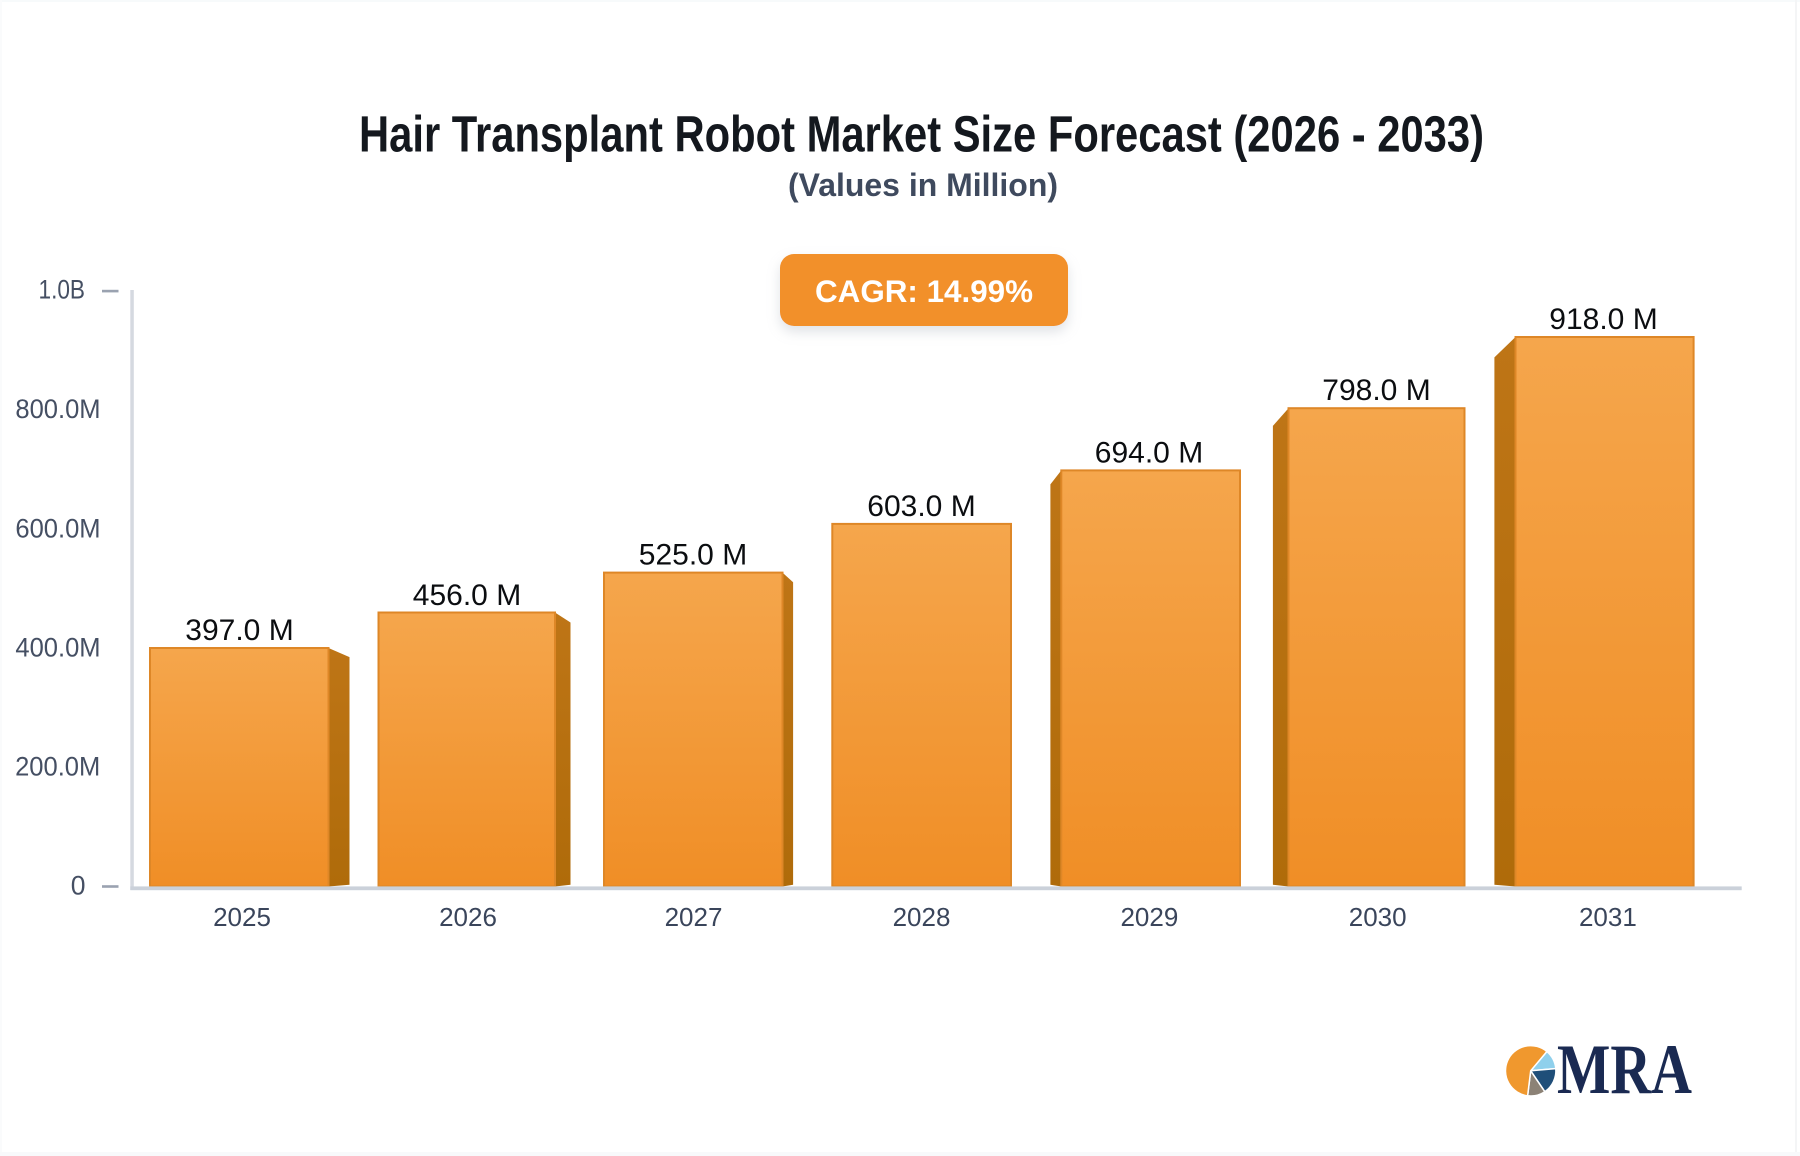  What do you see at coordinates (1624, 1070) in the screenshot?
I see `svg-text: MRA` at bounding box center [1624, 1070].